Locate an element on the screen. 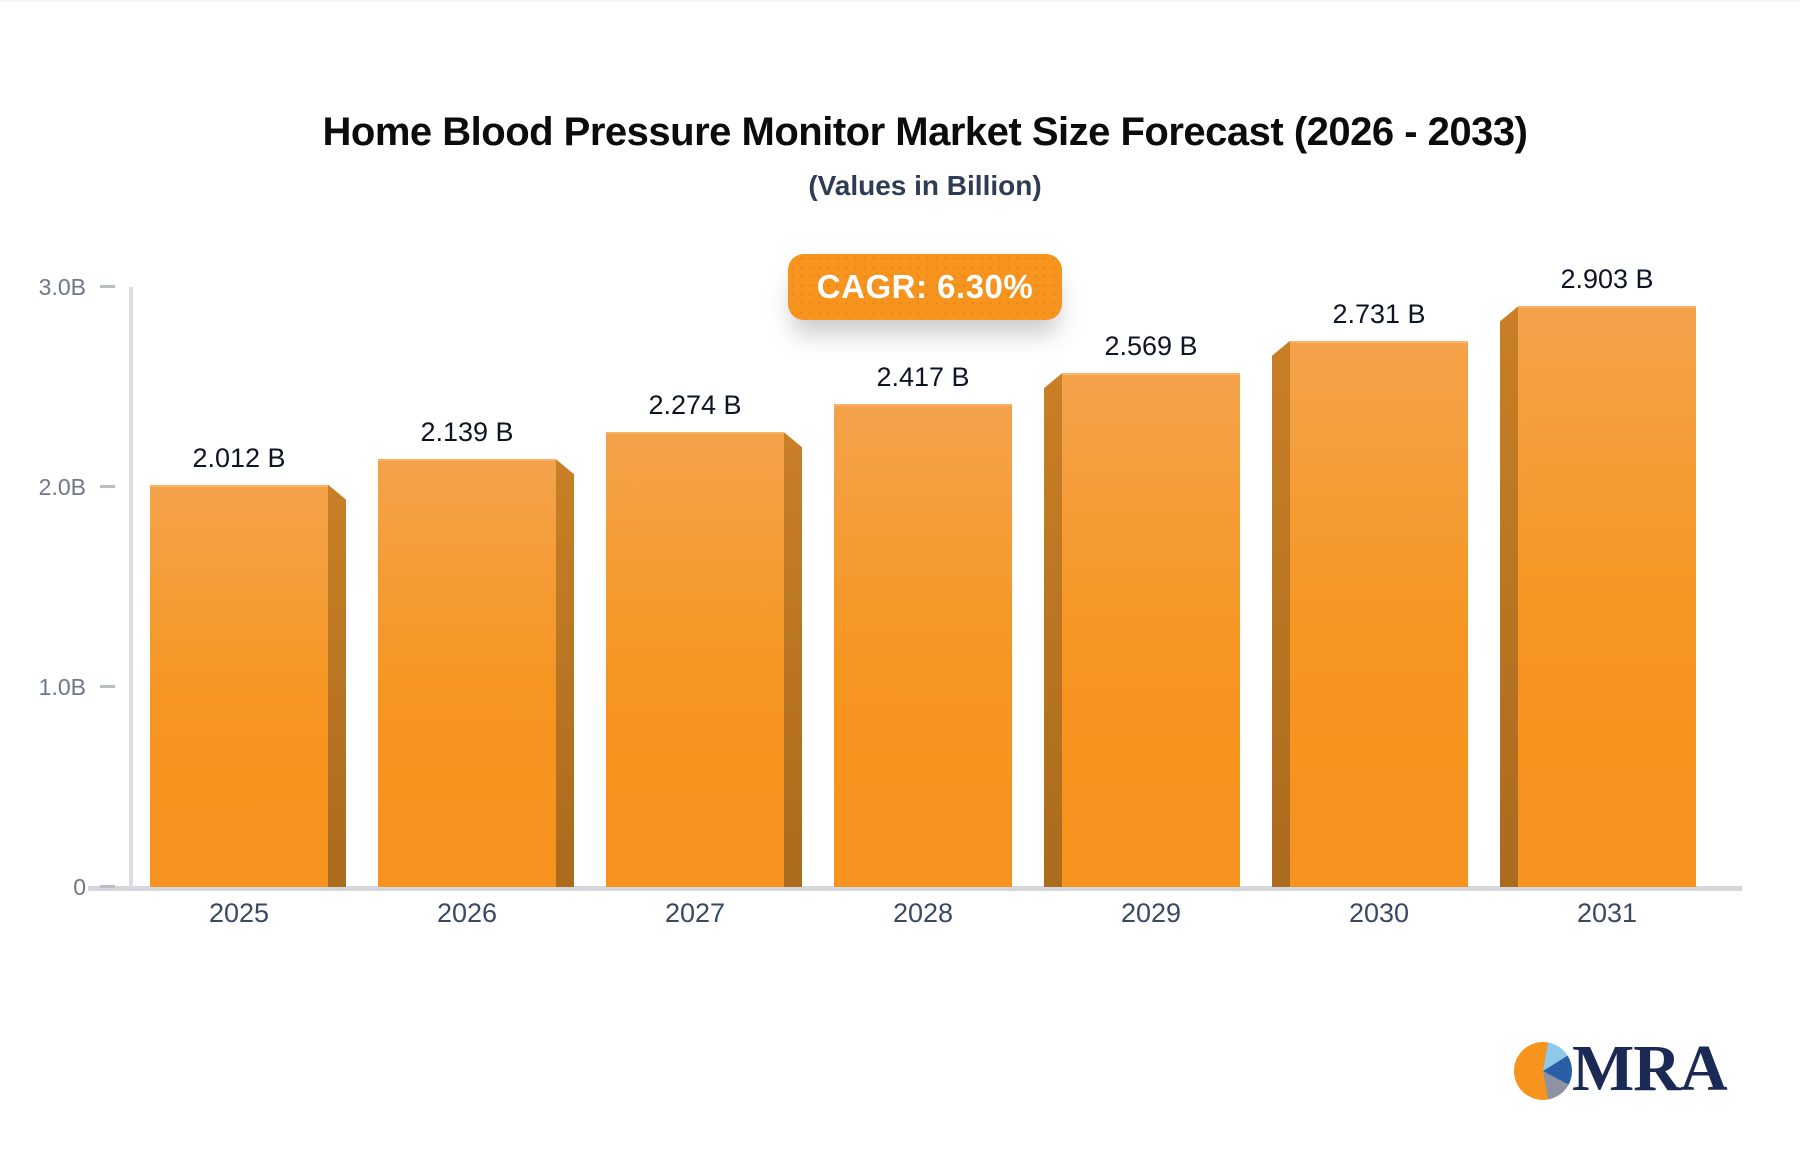  bar-2029 is located at coordinates (1151, 630).